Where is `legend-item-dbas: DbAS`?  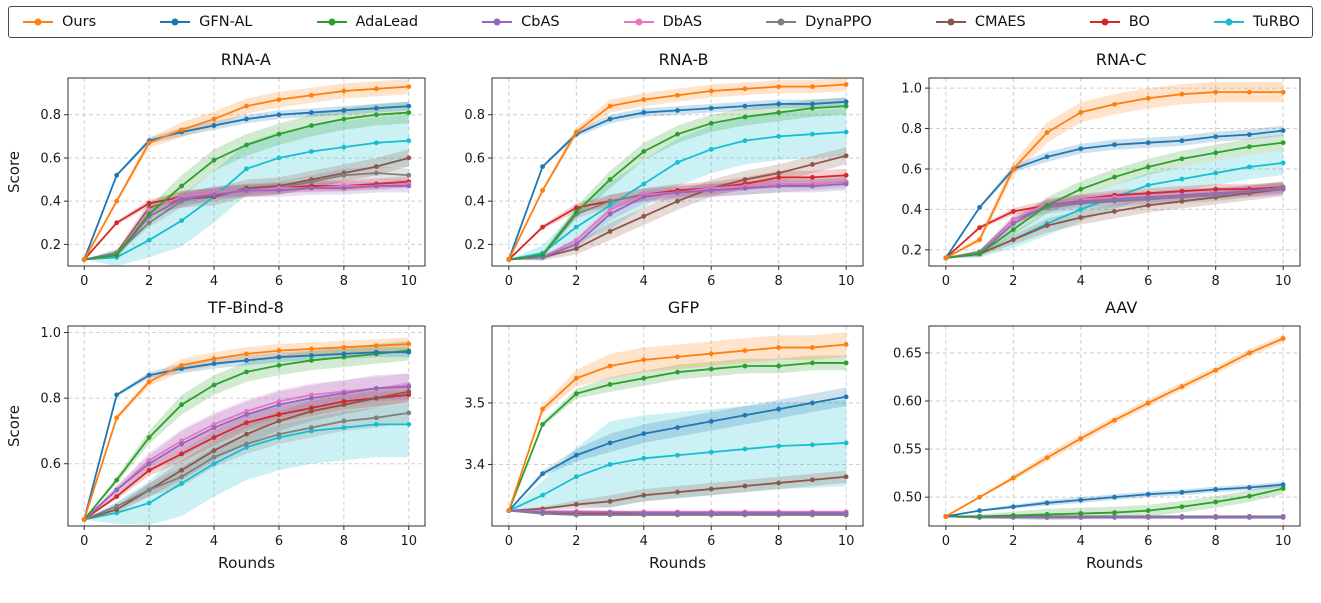 legend-item-dbas: DbAS is located at coordinates (662, 22).